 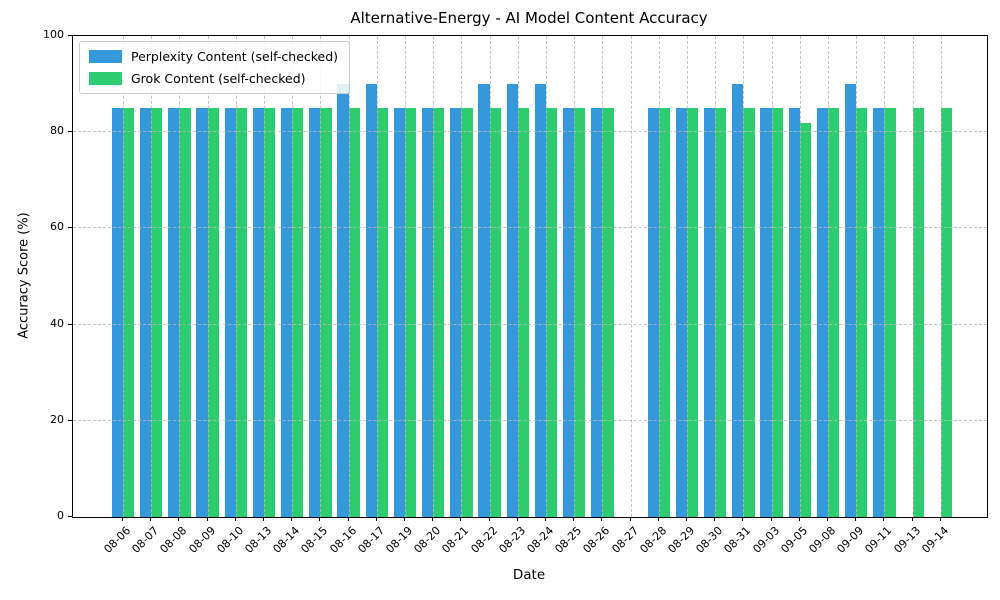 I want to click on legend-label-perplexity: Perplexity Content (self-checked), so click(x=235, y=56).